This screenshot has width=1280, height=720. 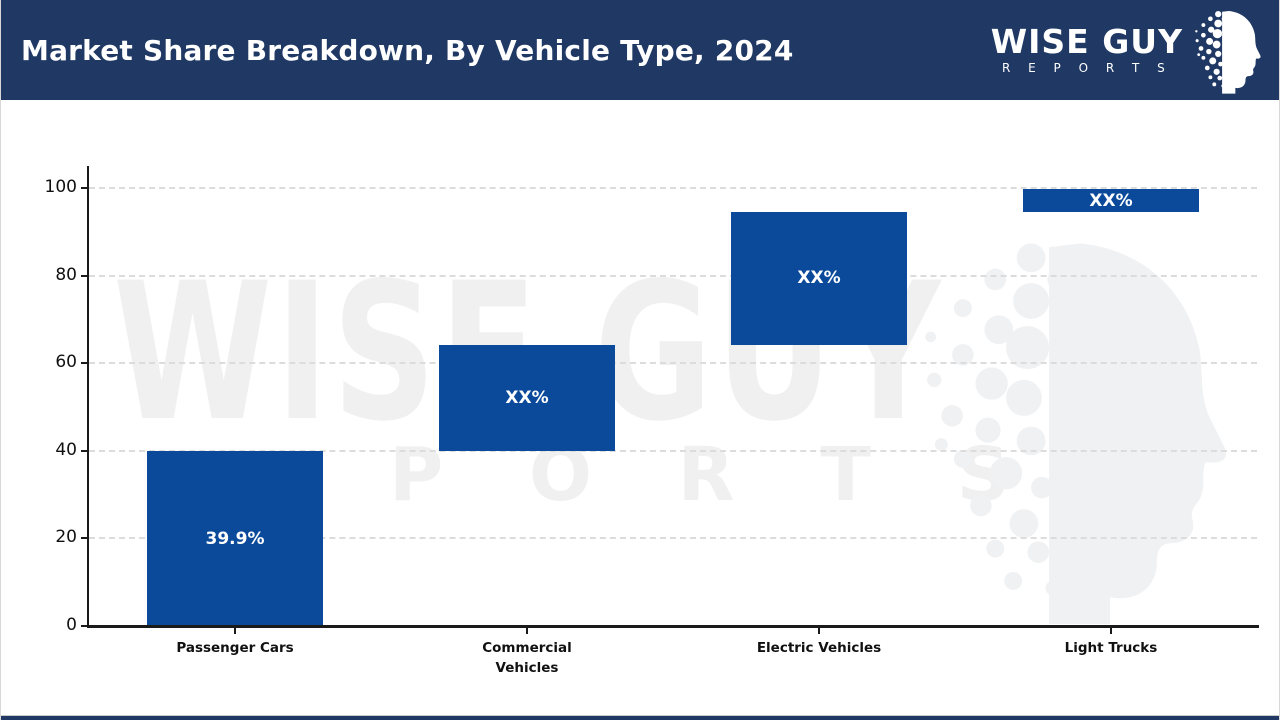 What do you see at coordinates (1111, 648) in the screenshot?
I see `x-tick-label: Light Trucks` at bounding box center [1111, 648].